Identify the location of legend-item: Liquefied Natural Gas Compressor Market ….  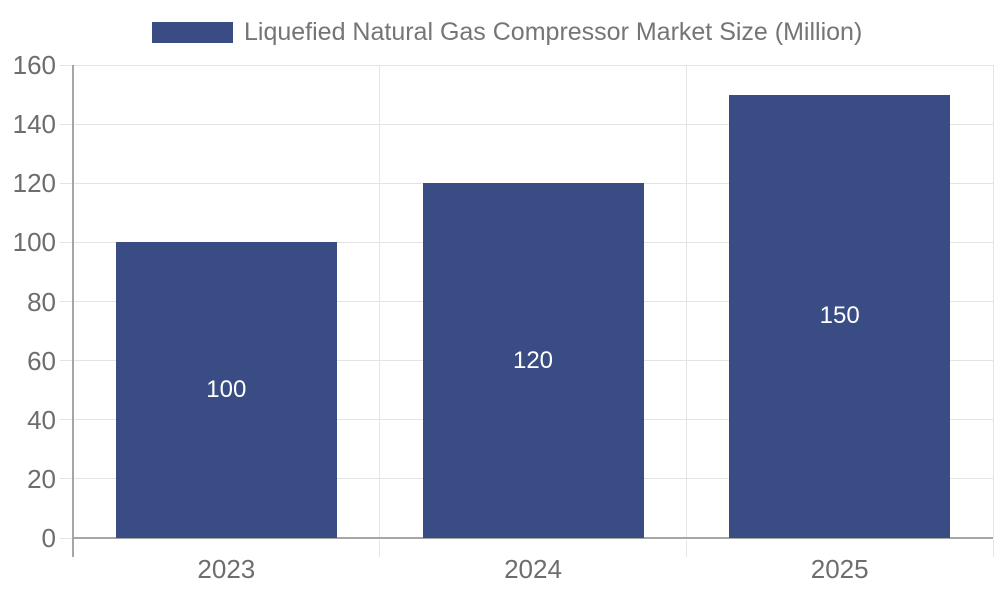
(507, 32).